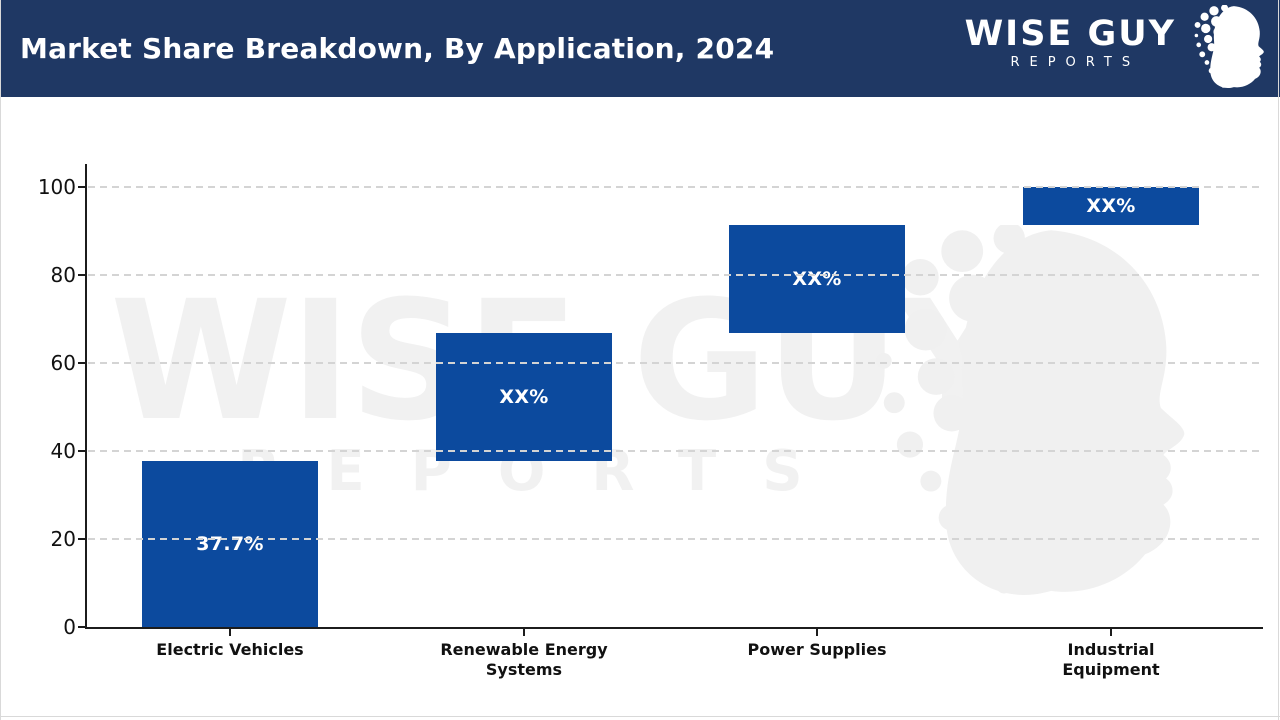 This screenshot has height=720, width=1280. What do you see at coordinates (63, 275) in the screenshot?
I see `y-tick-label: 80` at bounding box center [63, 275].